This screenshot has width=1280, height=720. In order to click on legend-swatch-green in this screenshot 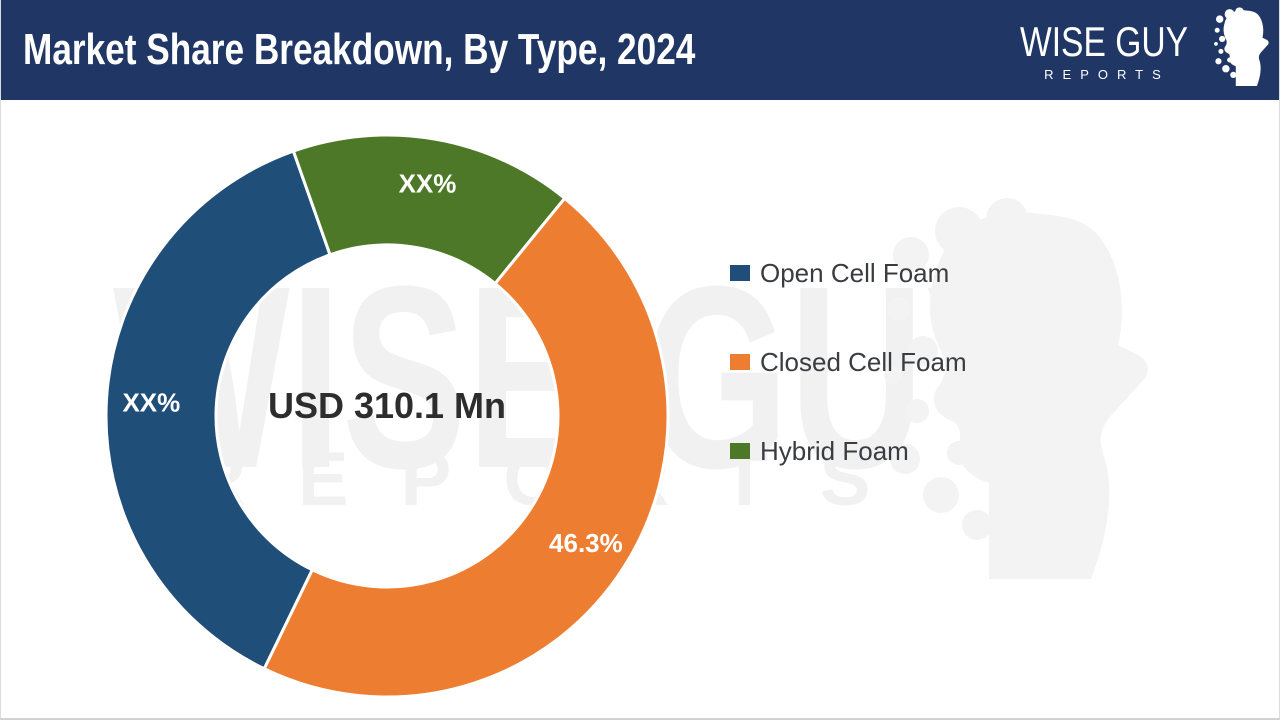, I will do `click(740, 451)`.